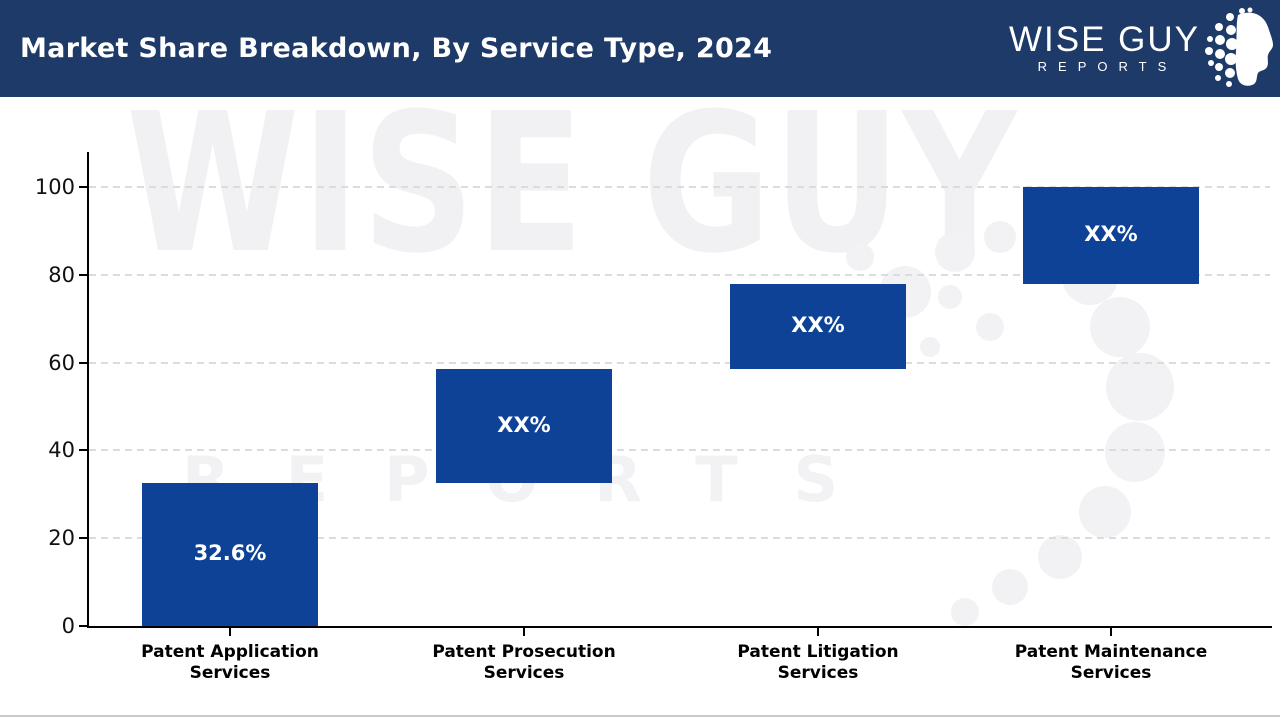 This screenshot has height=720, width=1280. Describe the element at coordinates (1104, 39) in the screenshot. I see `logo-brand-text: WISE GUY` at that location.